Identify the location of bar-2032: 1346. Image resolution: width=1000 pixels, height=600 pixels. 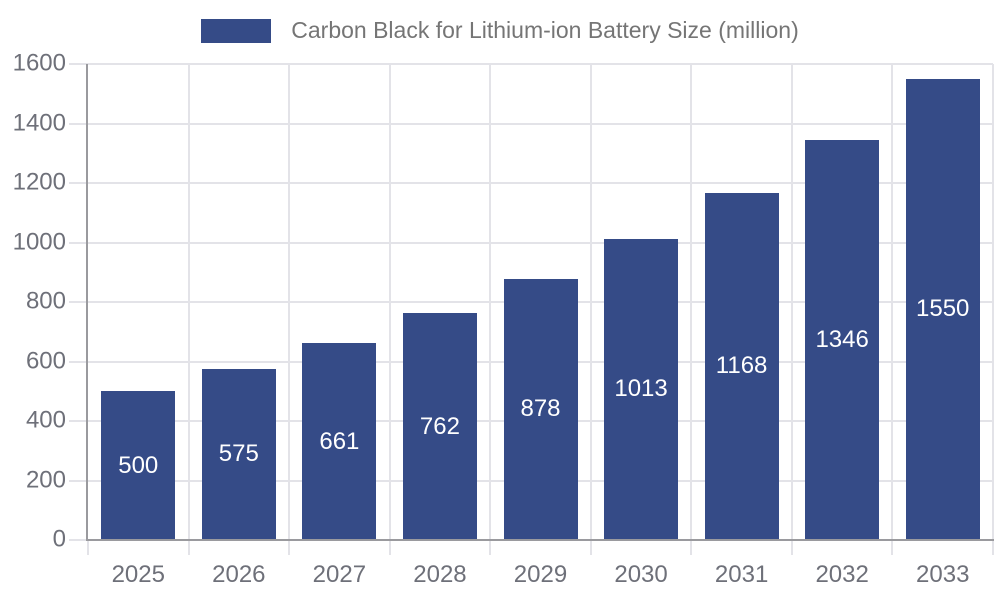
(842, 339).